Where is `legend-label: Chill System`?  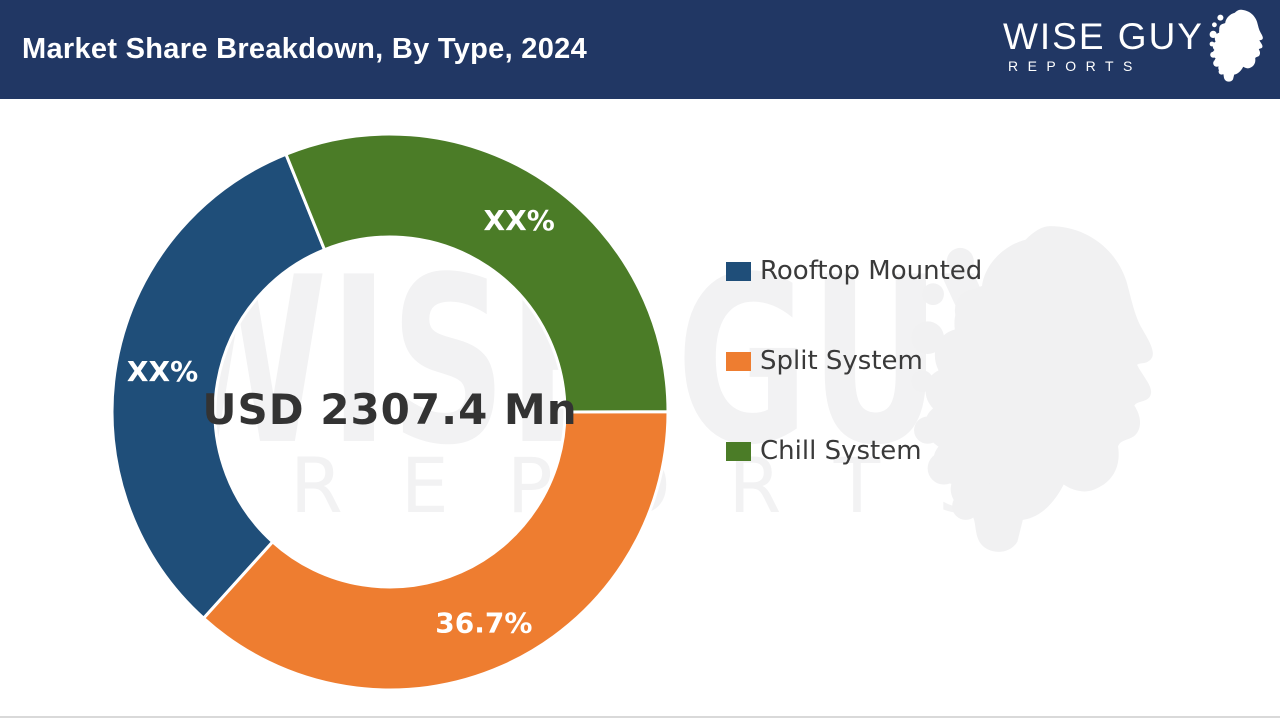 legend-label: Chill System is located at coordinates (841, 451).